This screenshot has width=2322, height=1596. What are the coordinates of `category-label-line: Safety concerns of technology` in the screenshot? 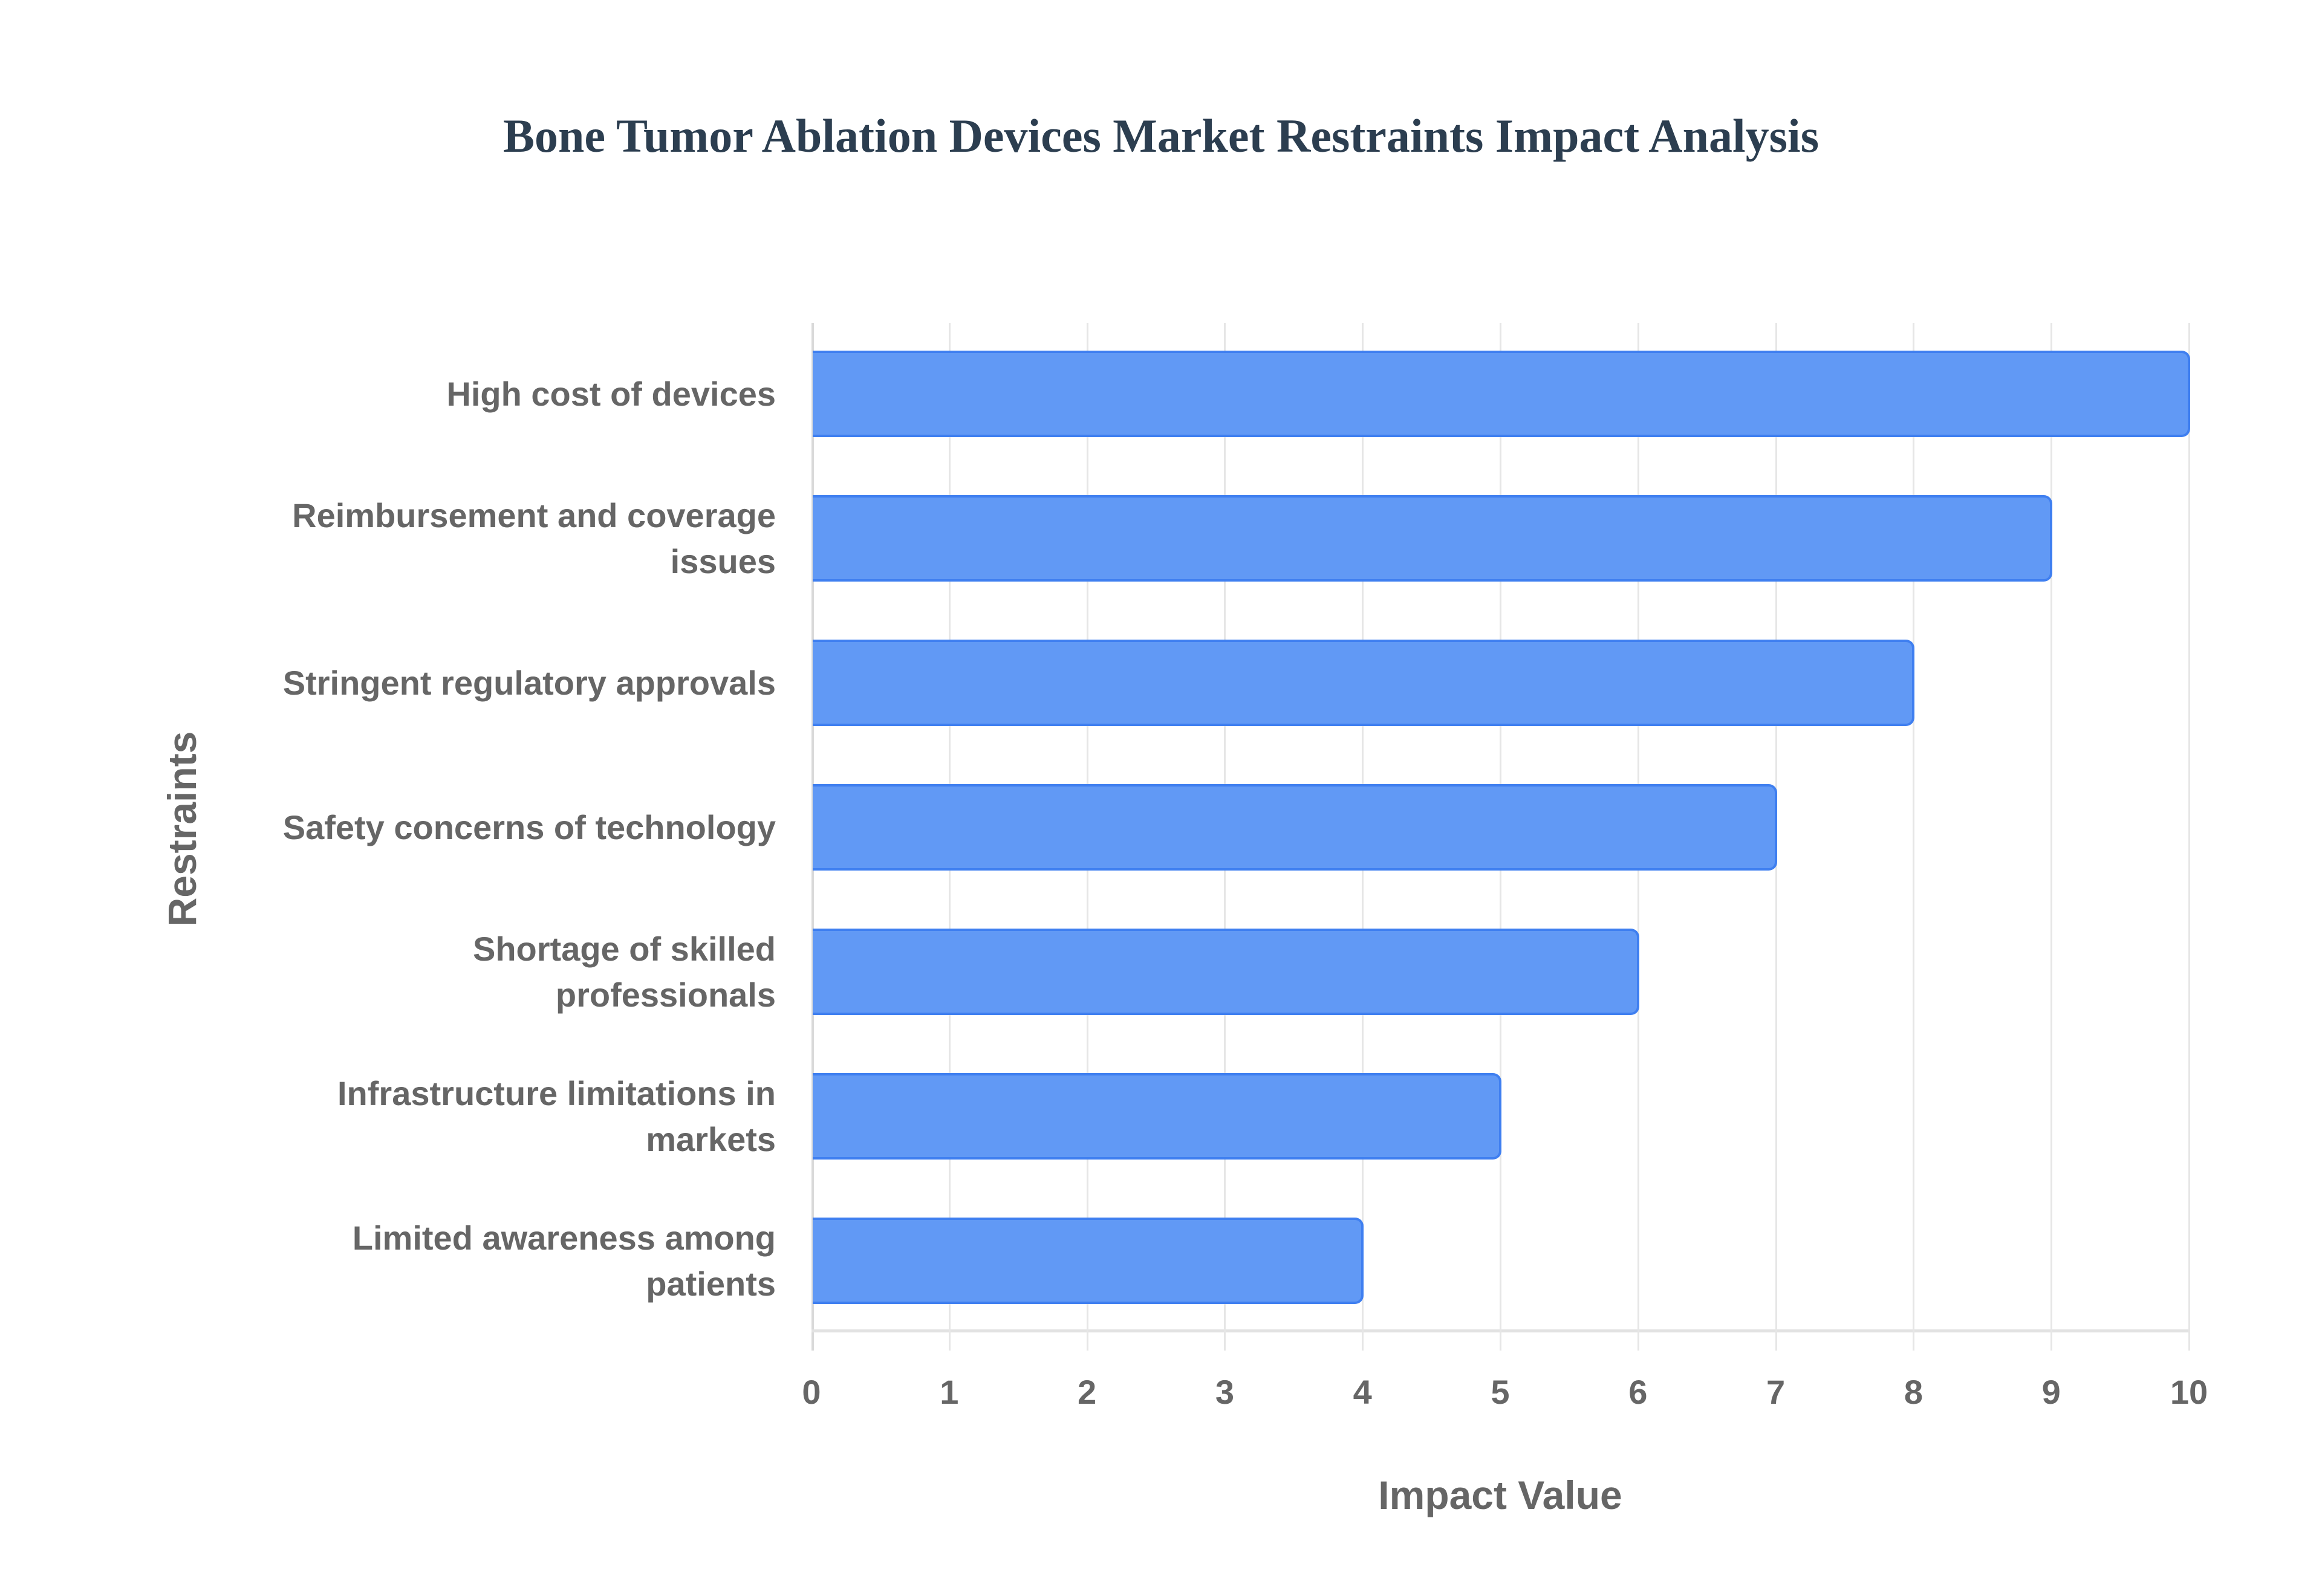 It's located at (529, 827).